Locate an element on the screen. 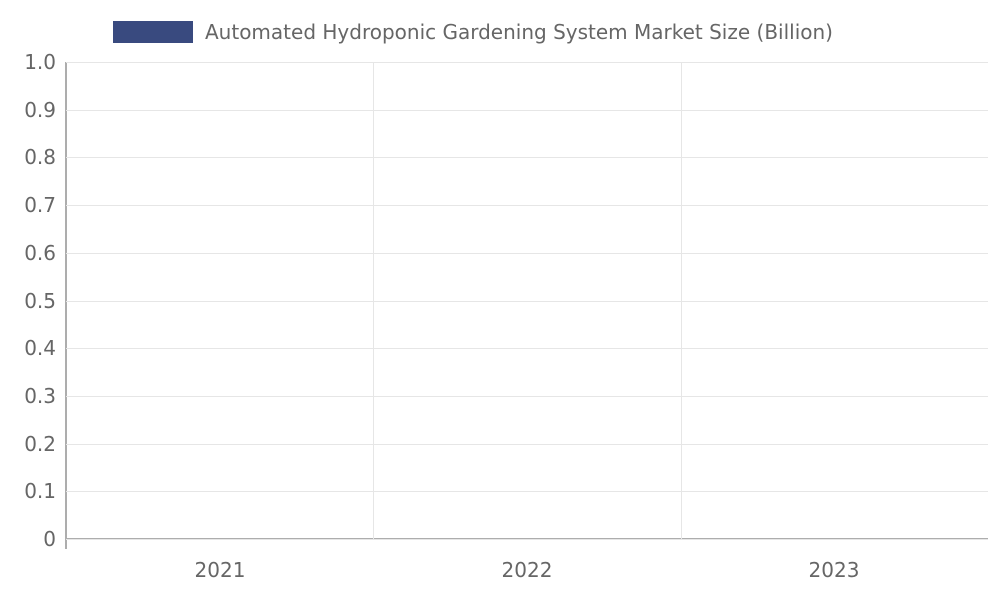  y-tick-label: 0 is located at coordinates (49, 539).